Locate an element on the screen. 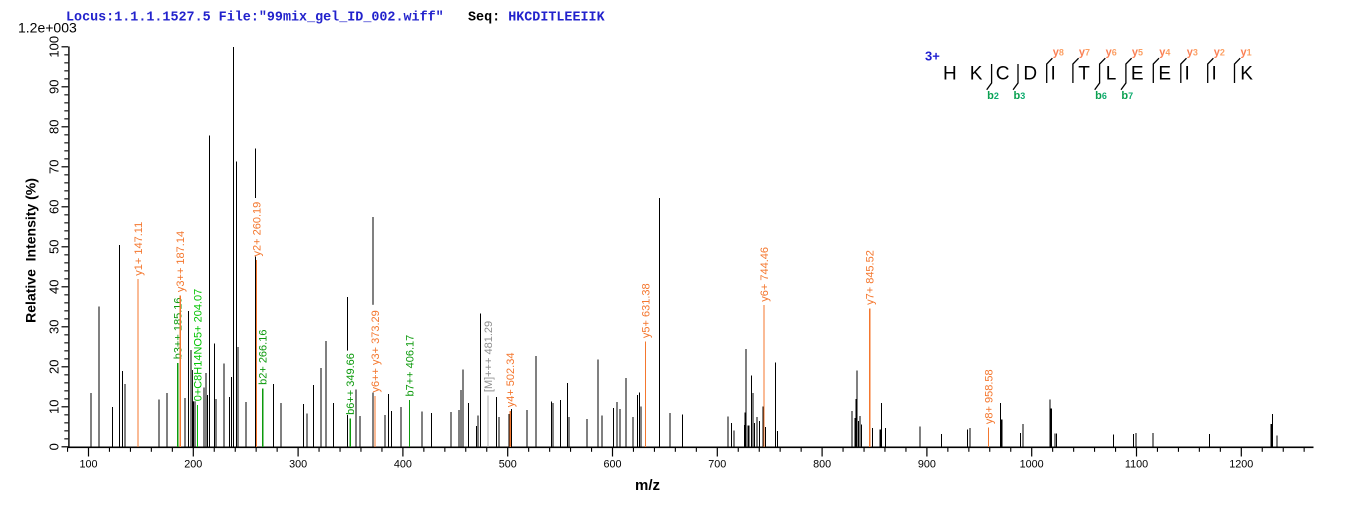 Image resolution: width=1362 pixels, height=507 pixels. svg-text: y6+ 744.46 is located at coordinates (765, 274).